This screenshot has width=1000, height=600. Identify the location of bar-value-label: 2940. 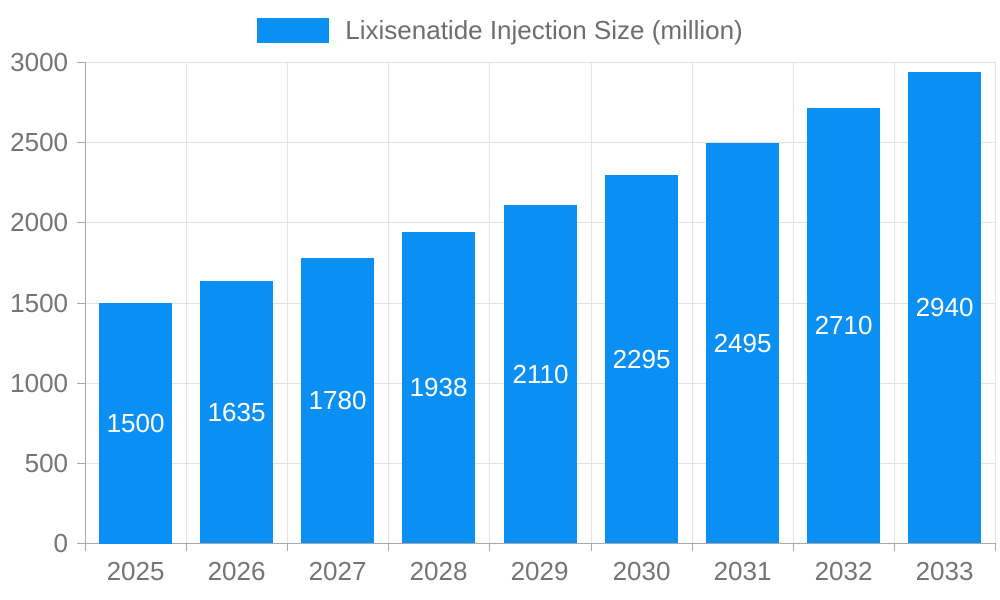
(944, 307).